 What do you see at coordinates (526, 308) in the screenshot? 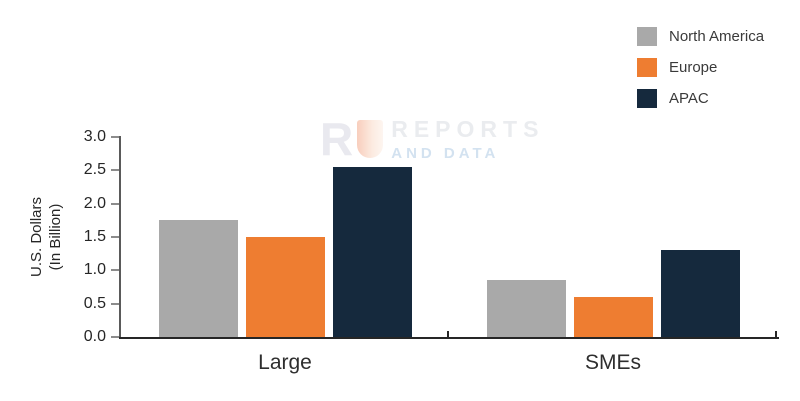
I see `bar-north-america-smes` at bounding box center [526, 308].